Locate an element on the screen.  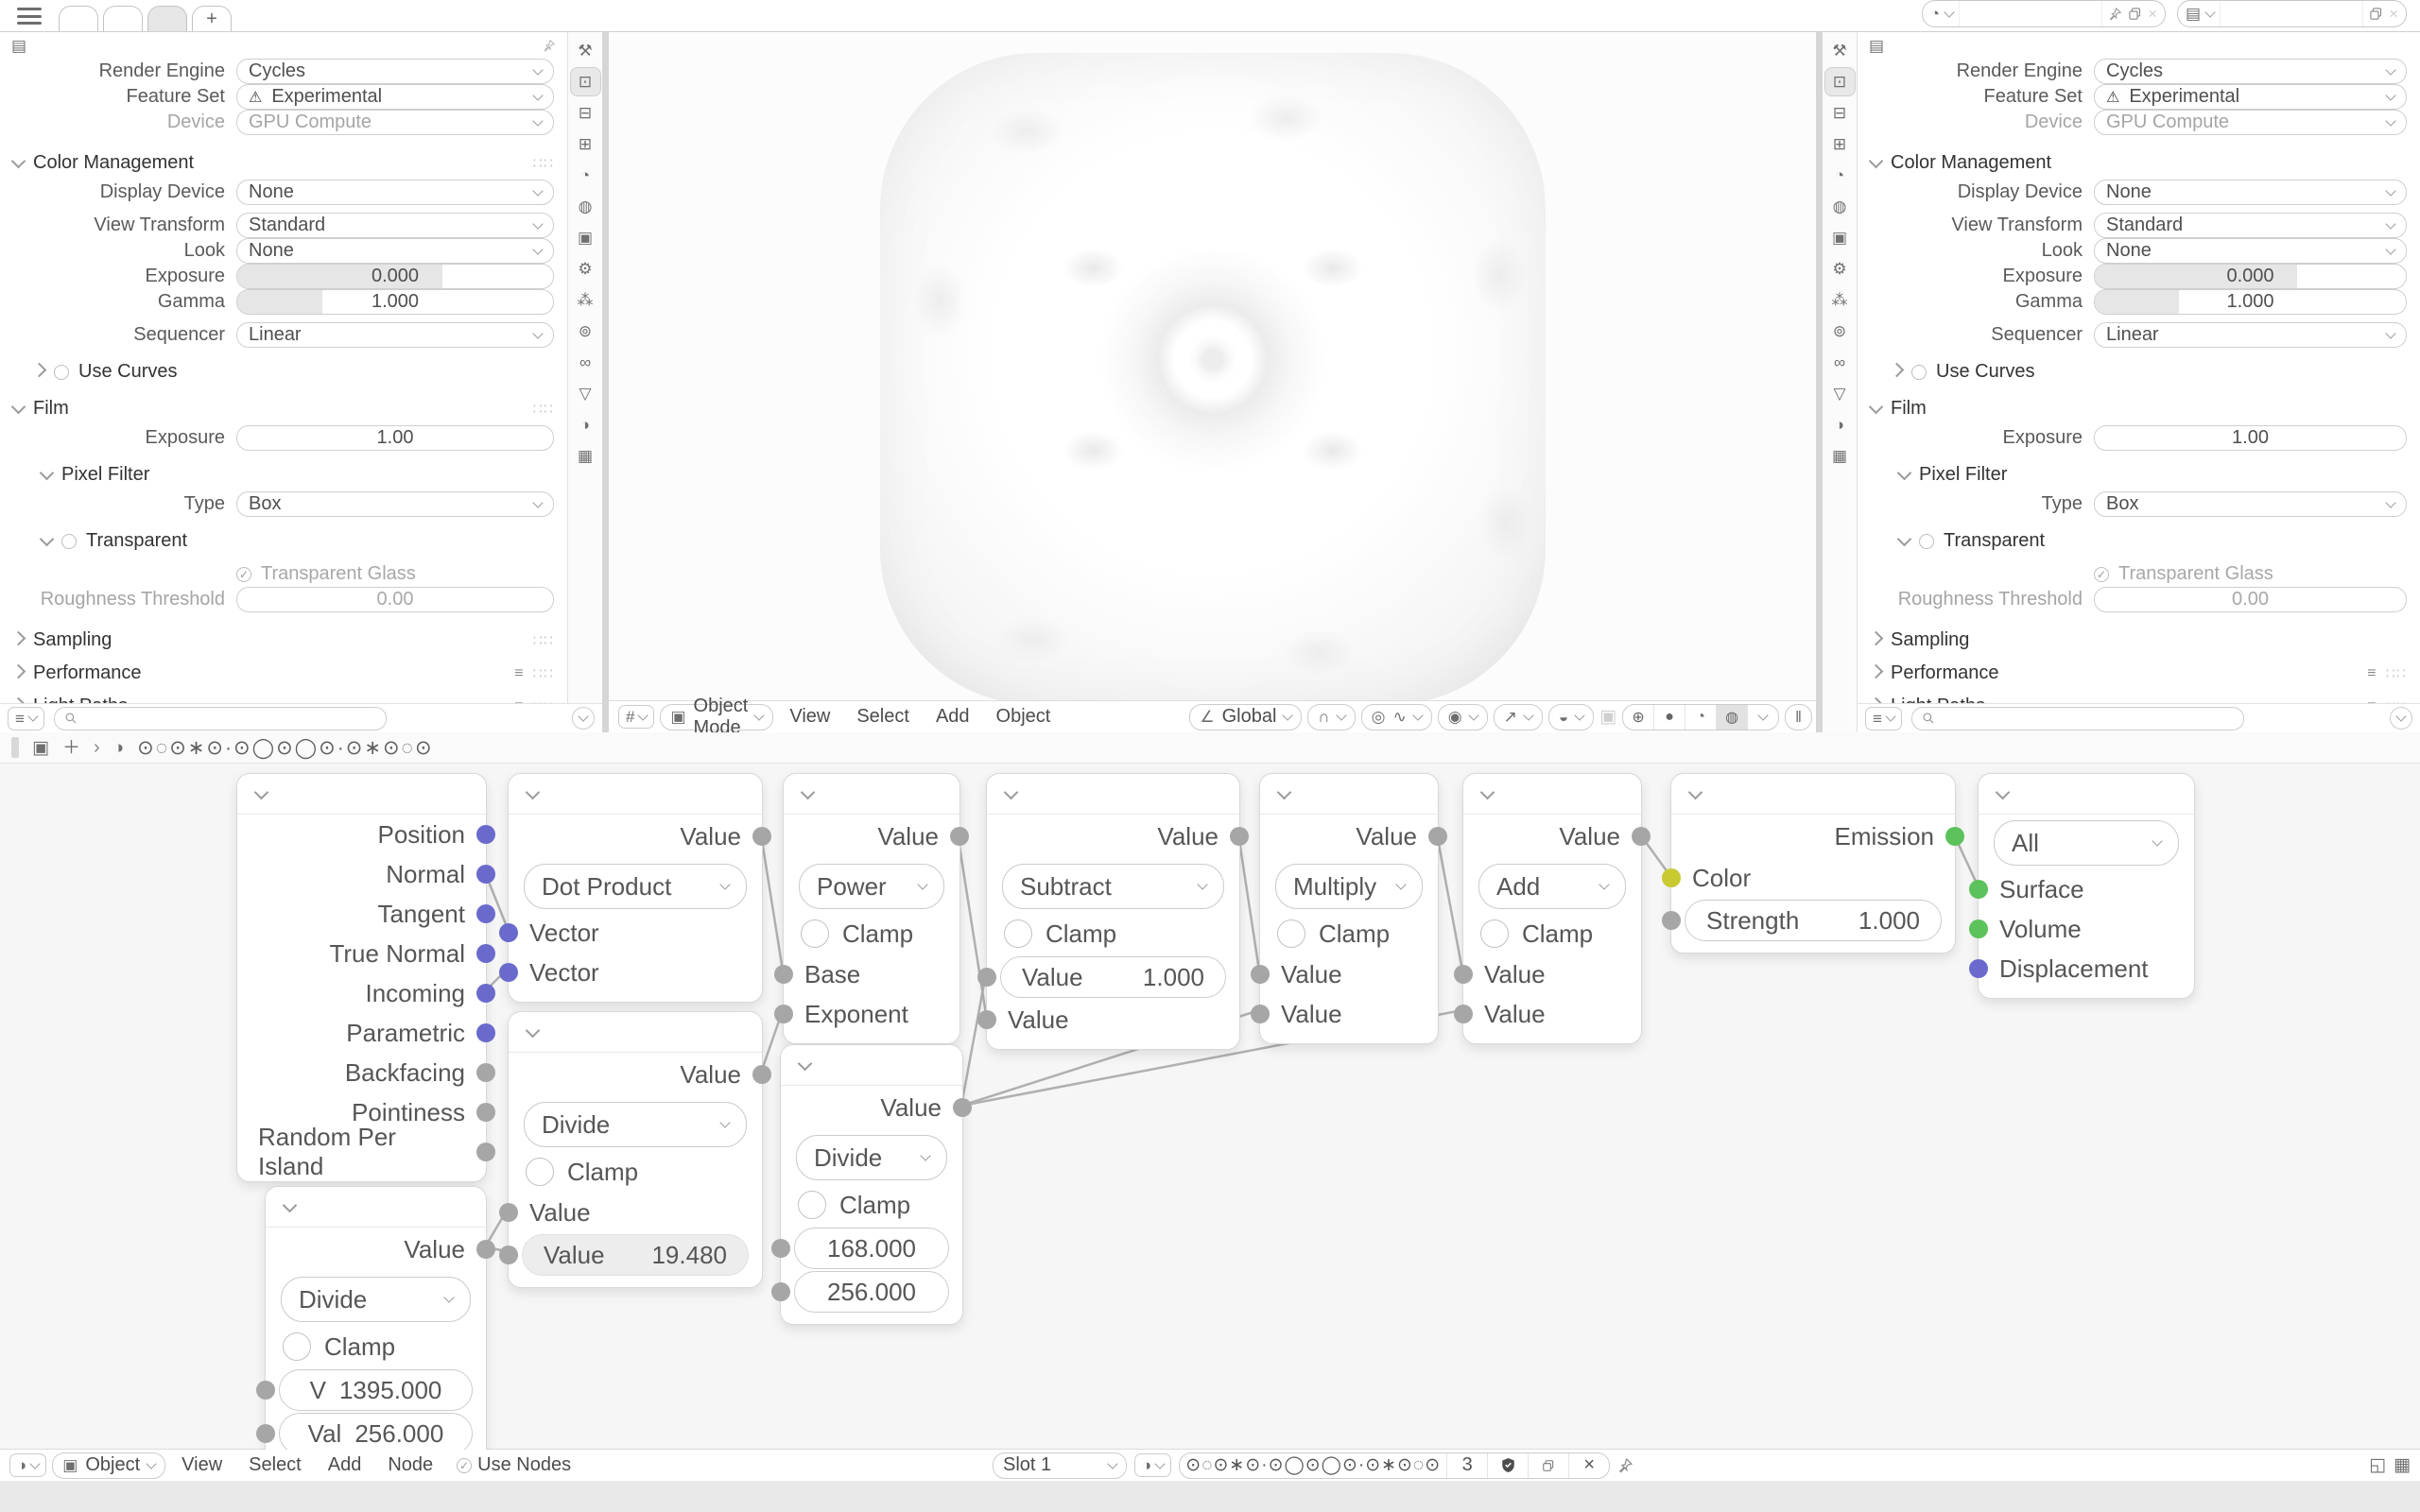
use-curves-header: Use Curves is located at coordinates (283, 372).